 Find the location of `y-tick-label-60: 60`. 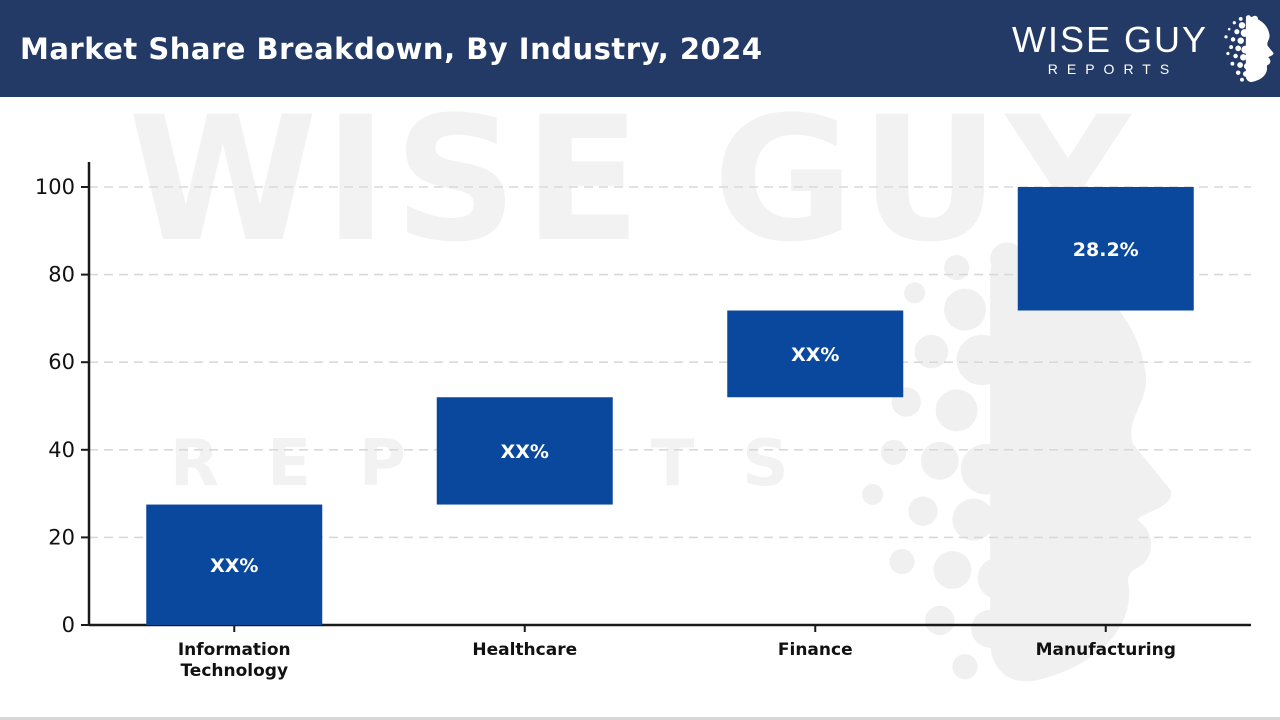

y-tick-label-60: 60 is located at coordinates (61, 362).